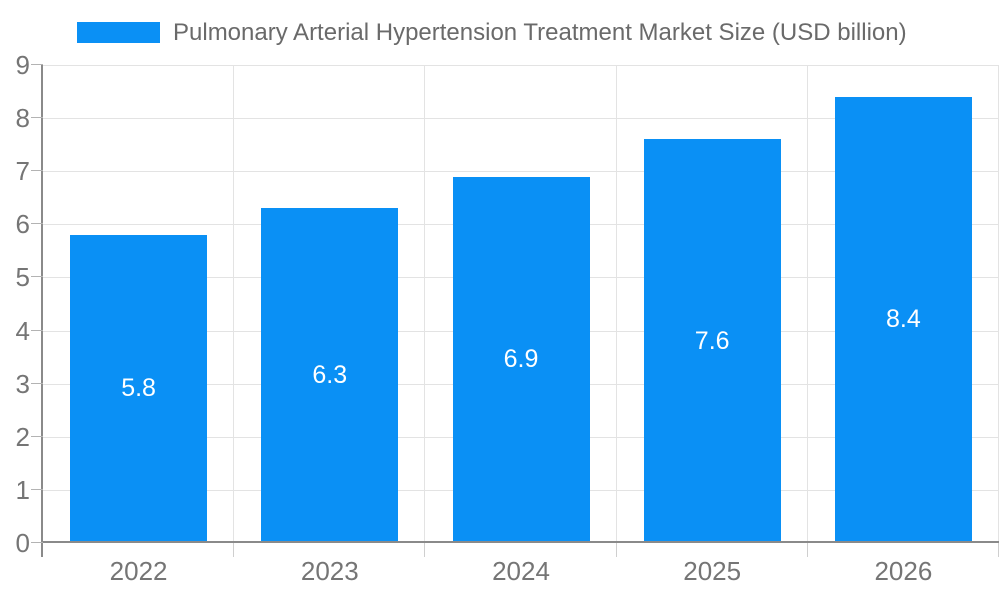 The image size is (1000, 600). What do you see at coordinates (22, 224) in the screenshot?
I see `y-axis-tick-label: 6` at bounding box center [22, 224].